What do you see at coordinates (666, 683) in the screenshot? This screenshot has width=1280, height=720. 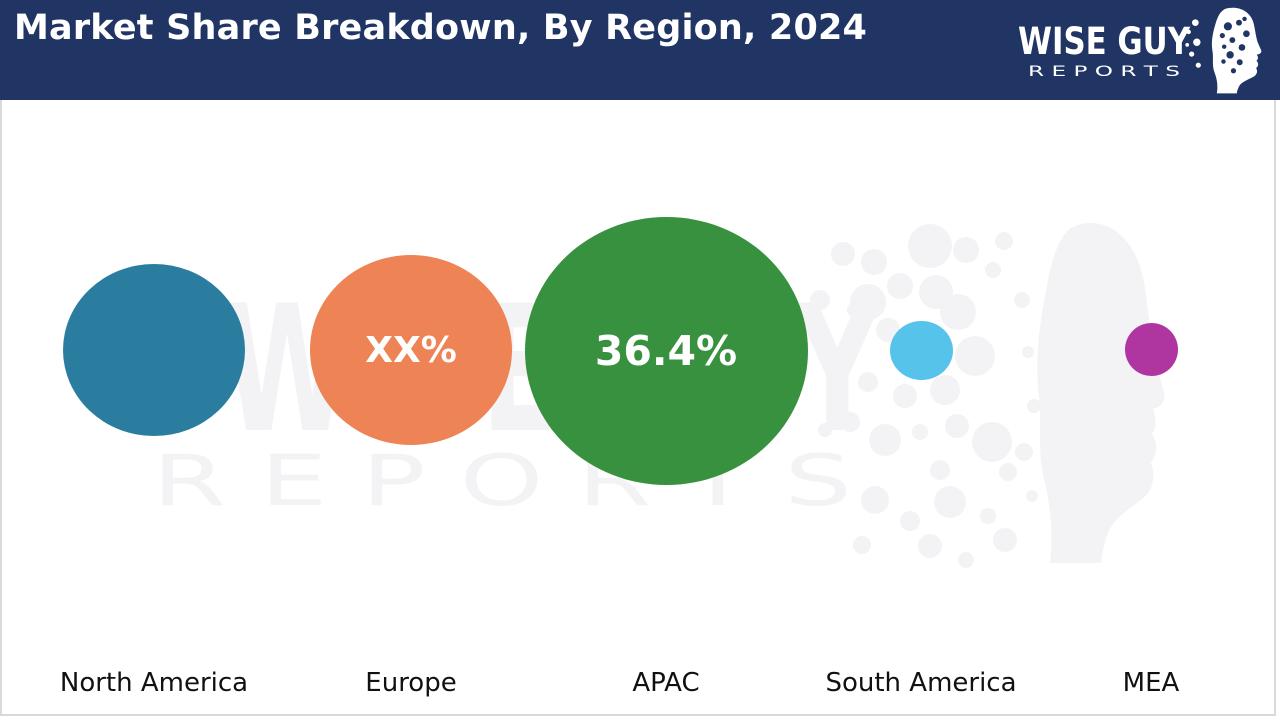 I see `category-label-apac: APAC` at bounding box center [666, 683].